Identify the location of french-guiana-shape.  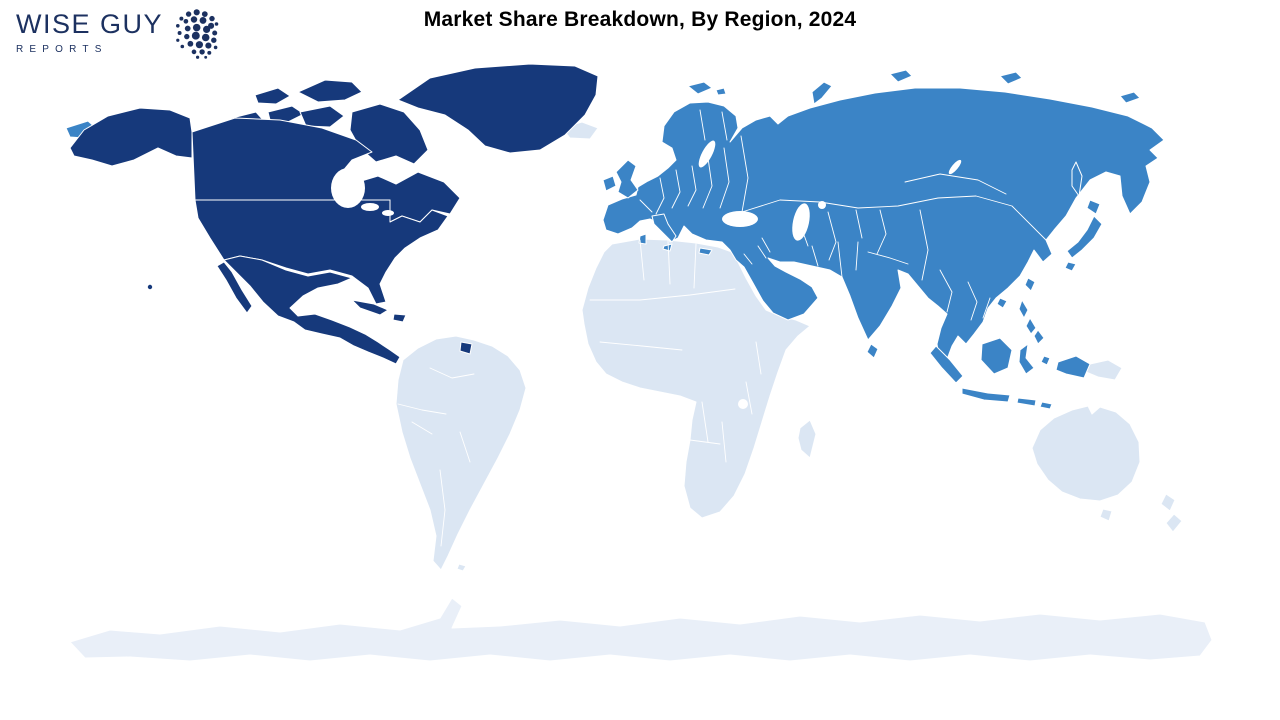
(466, 348).